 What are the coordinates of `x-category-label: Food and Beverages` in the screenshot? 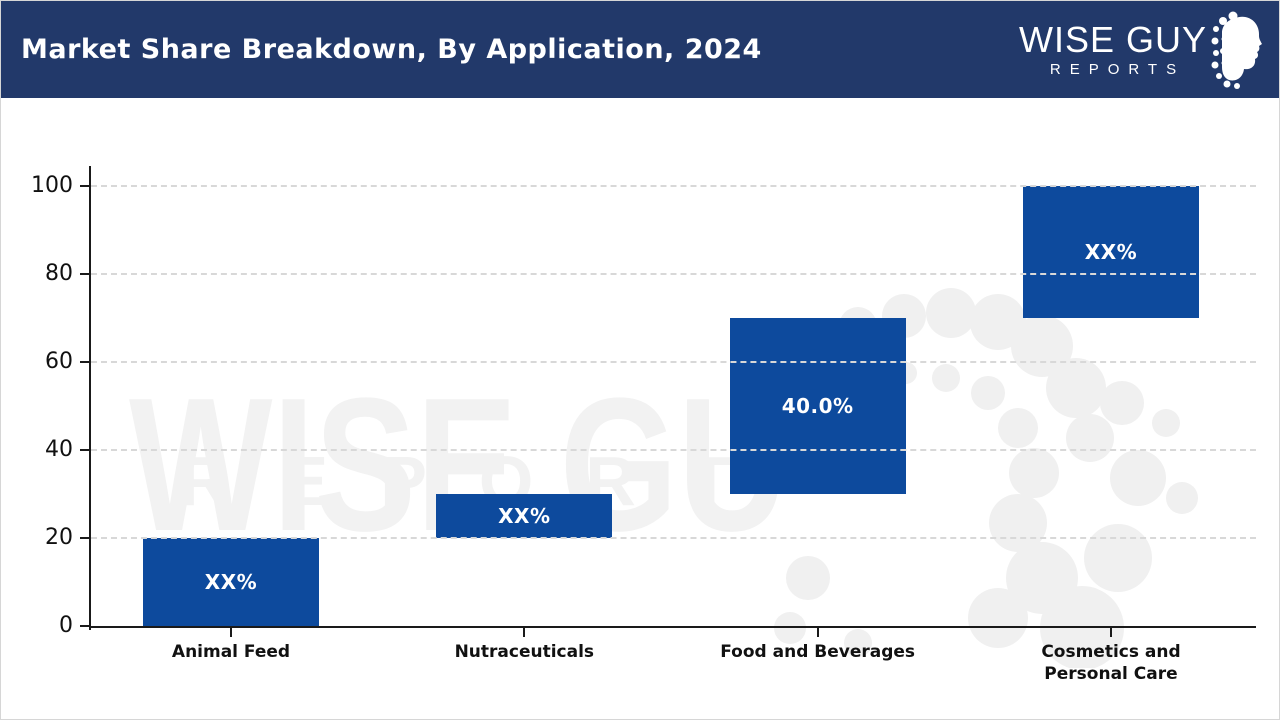 It's located at (818, 652).